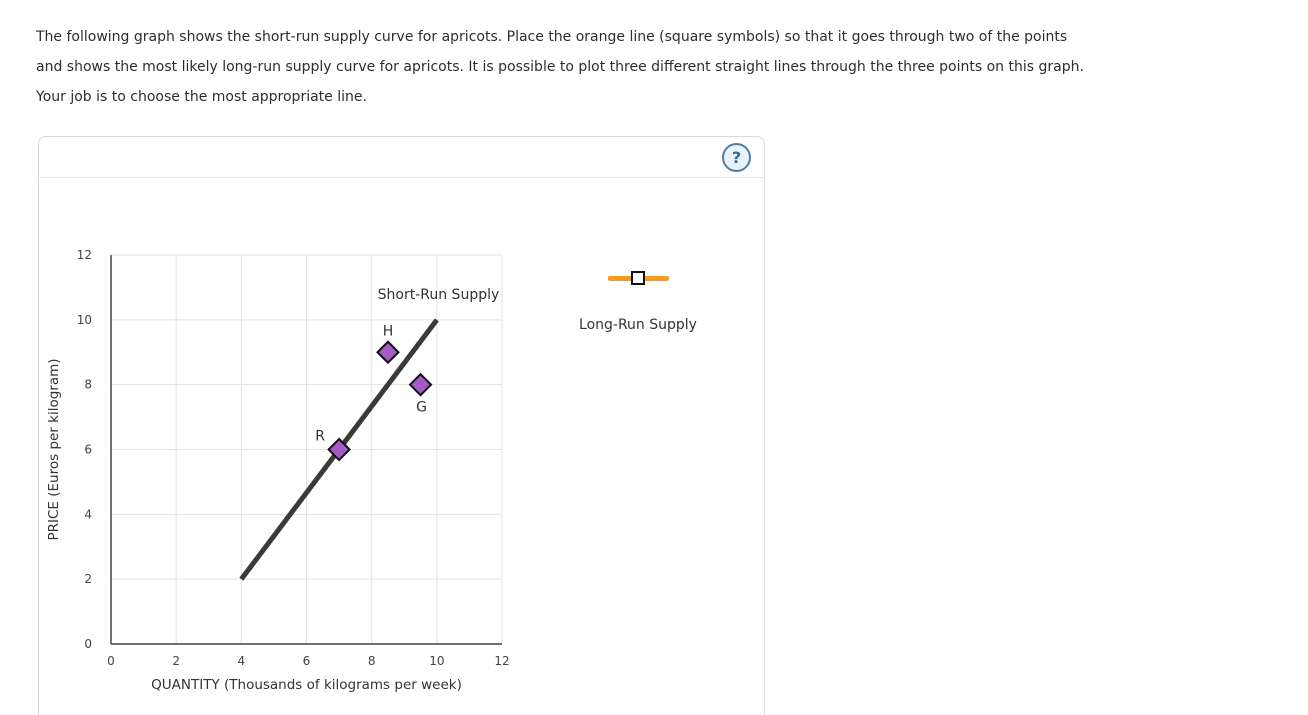  I want to click on series-label: Short-Run Supply, so click(439, 295).